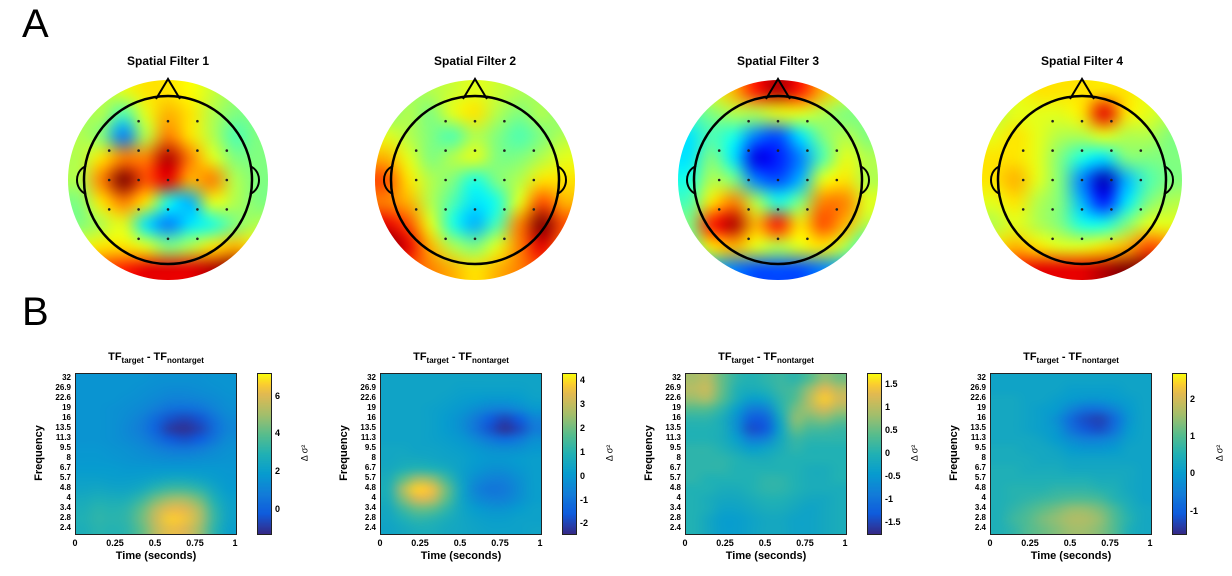 The width and height of the screenshot is (1232, 576). What do you see at coordinates (583, 404) in the screenshot?
I see `colorbar-tick-label: 3` at bounding box center [583, 404].